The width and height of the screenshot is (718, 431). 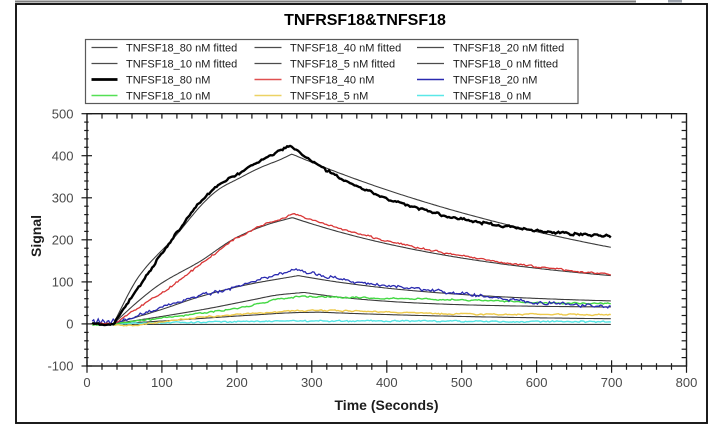 I want to click on svg-text: TNFSF18_20 nM, so click(x=495, y=81).